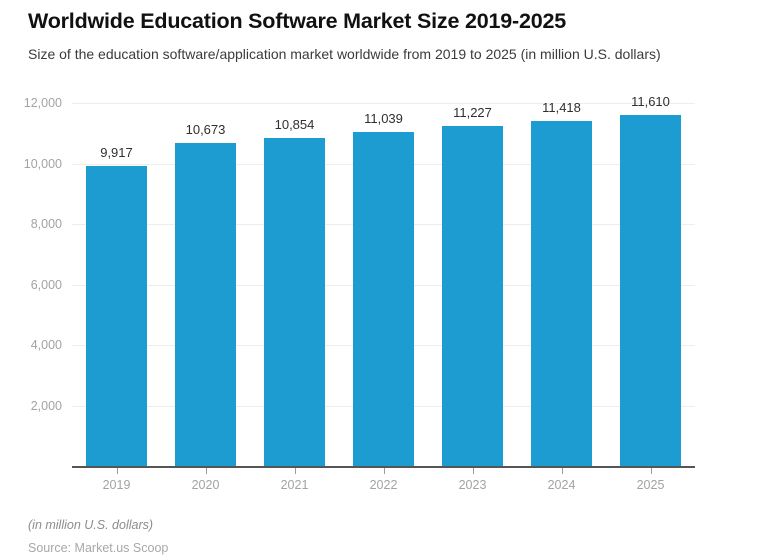  I want to click on x-axis-tick-label-2020: 2020, so click(205, 485).